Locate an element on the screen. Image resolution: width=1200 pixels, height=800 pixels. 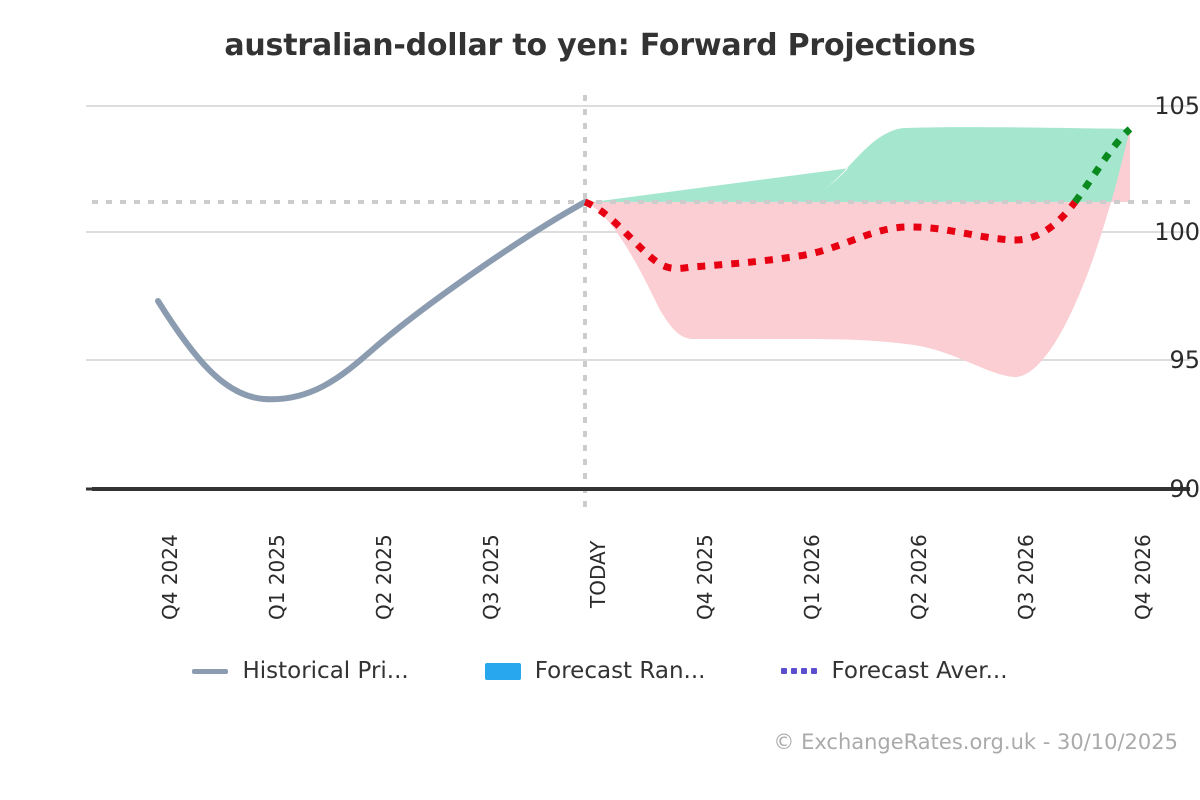
x-tick-q4-2025: Q4 2025 is located at coordinates (705, 577).